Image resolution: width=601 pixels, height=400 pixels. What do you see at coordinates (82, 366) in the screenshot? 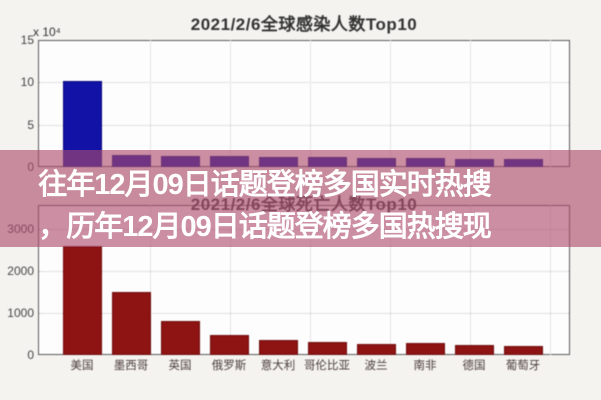
I see `bottom-chart-x-tick-label: 美国` at bounding box center [82, 366].